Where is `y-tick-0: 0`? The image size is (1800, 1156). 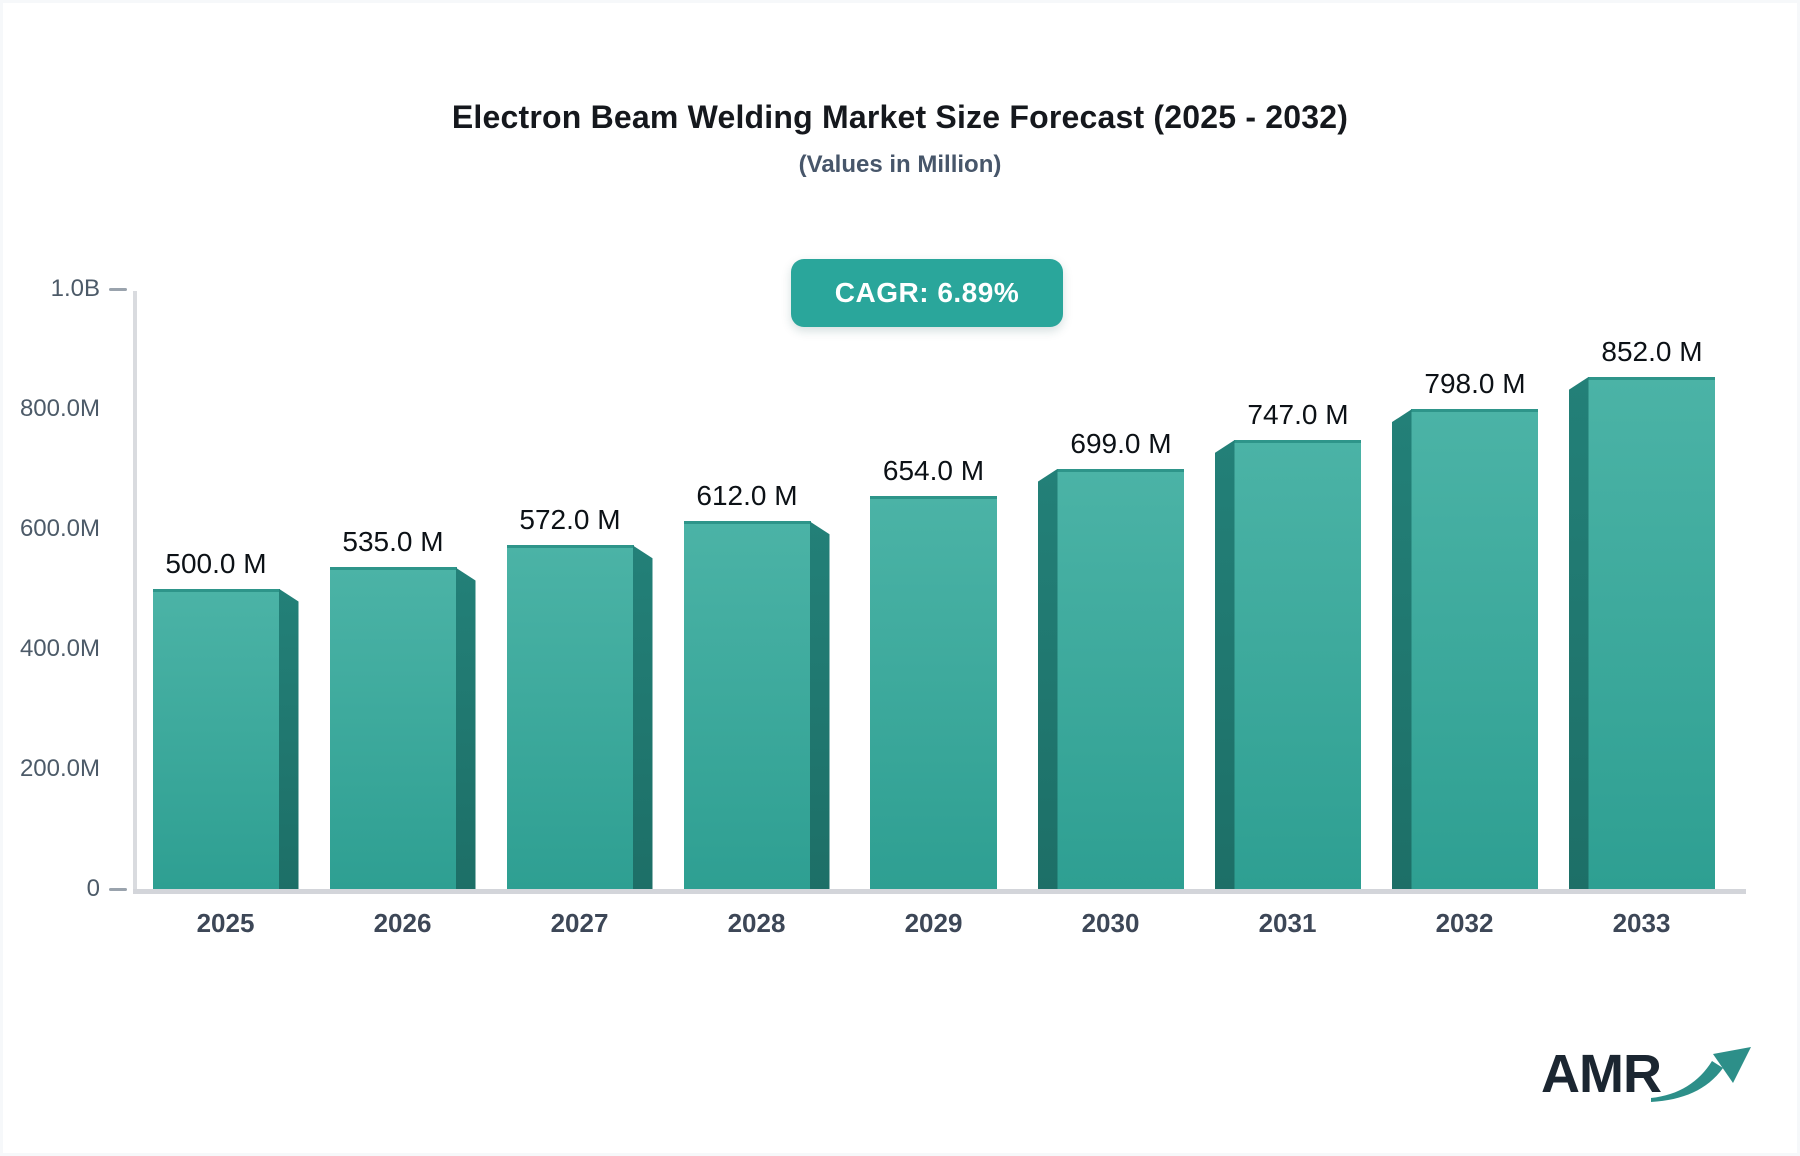
y-tick-0: 0 is located at coordinates (65, 889).